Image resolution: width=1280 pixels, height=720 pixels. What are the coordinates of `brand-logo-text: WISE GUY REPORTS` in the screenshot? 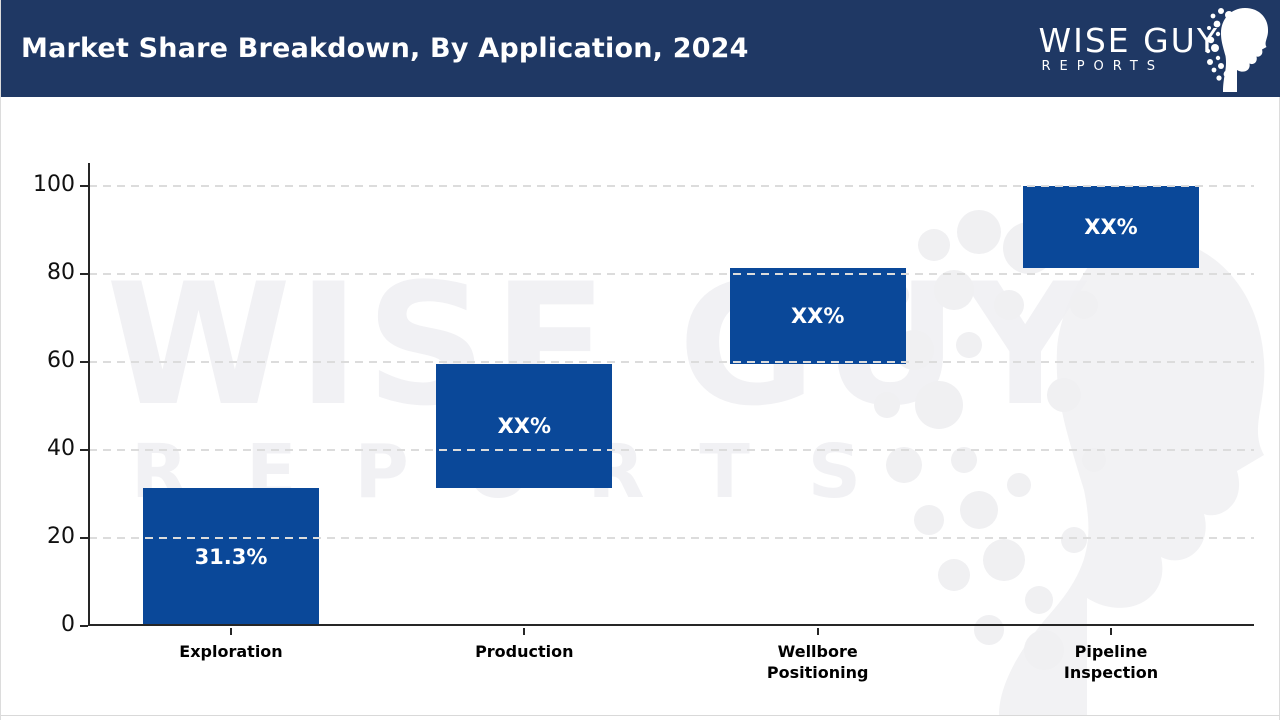 It's located at (1128, 47).